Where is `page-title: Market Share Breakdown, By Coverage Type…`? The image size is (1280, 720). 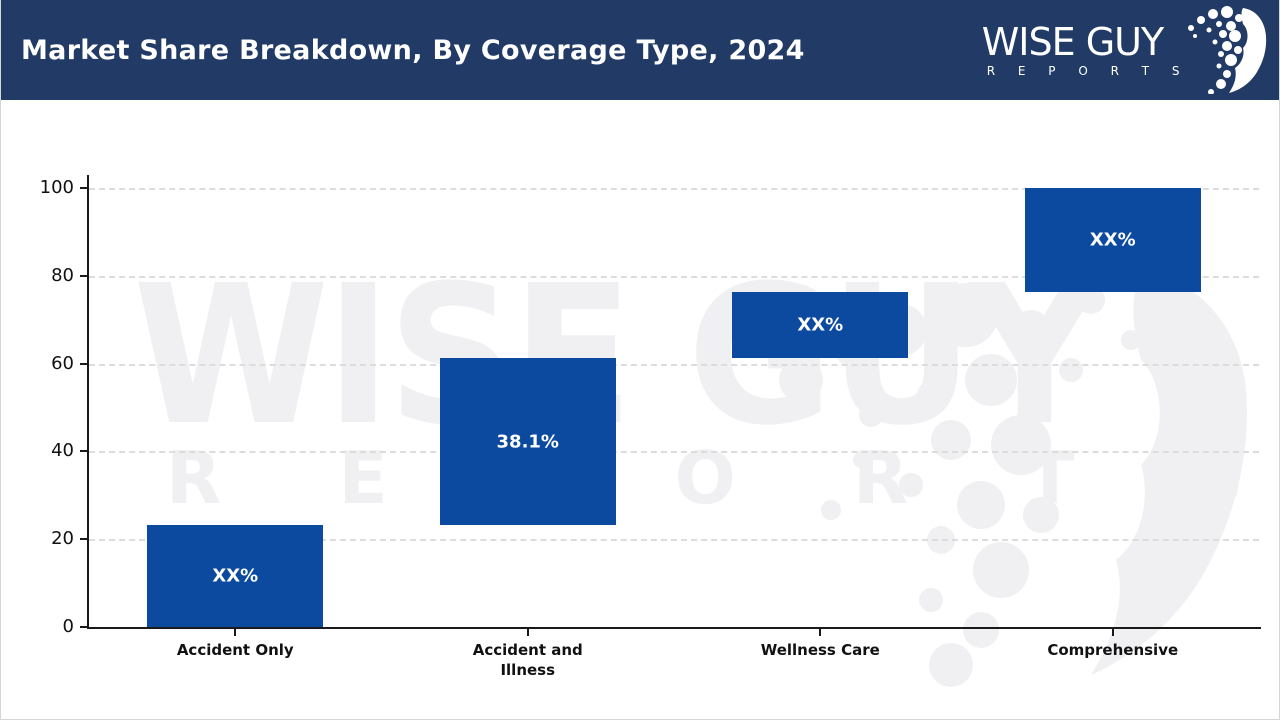
page-title: Market Share Breakdown, By Coverage Type… is located at coordinates (413, 50).